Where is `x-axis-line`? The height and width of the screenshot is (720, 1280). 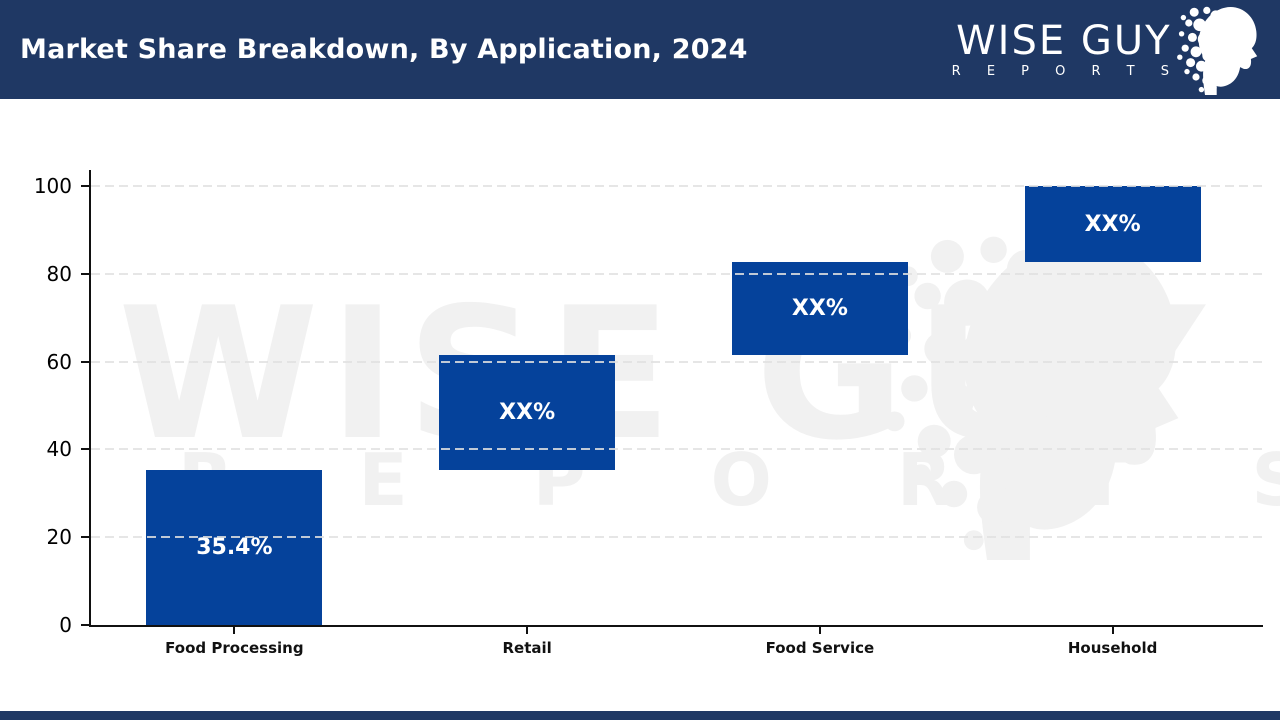
x-axis-line is located at coordinates (676, 626).